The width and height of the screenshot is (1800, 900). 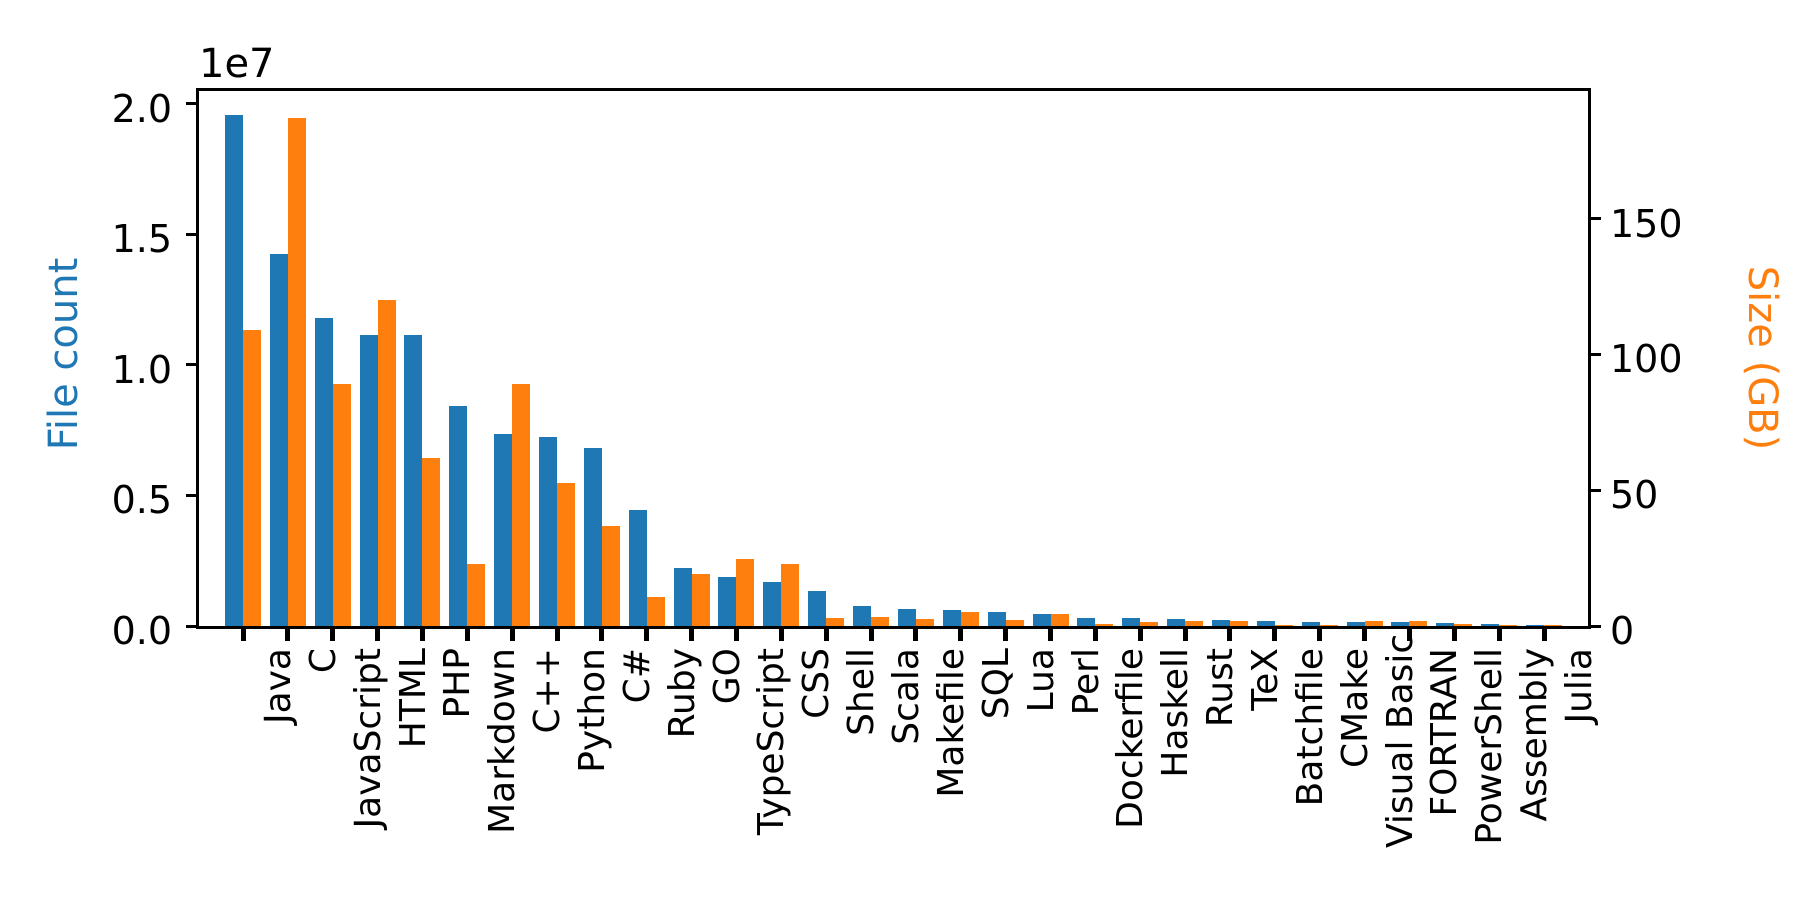 What do you see at coordinates (907, 696) in the screenshot?
I see `x-tick-label: Scala` at bounding box center [907, 696].